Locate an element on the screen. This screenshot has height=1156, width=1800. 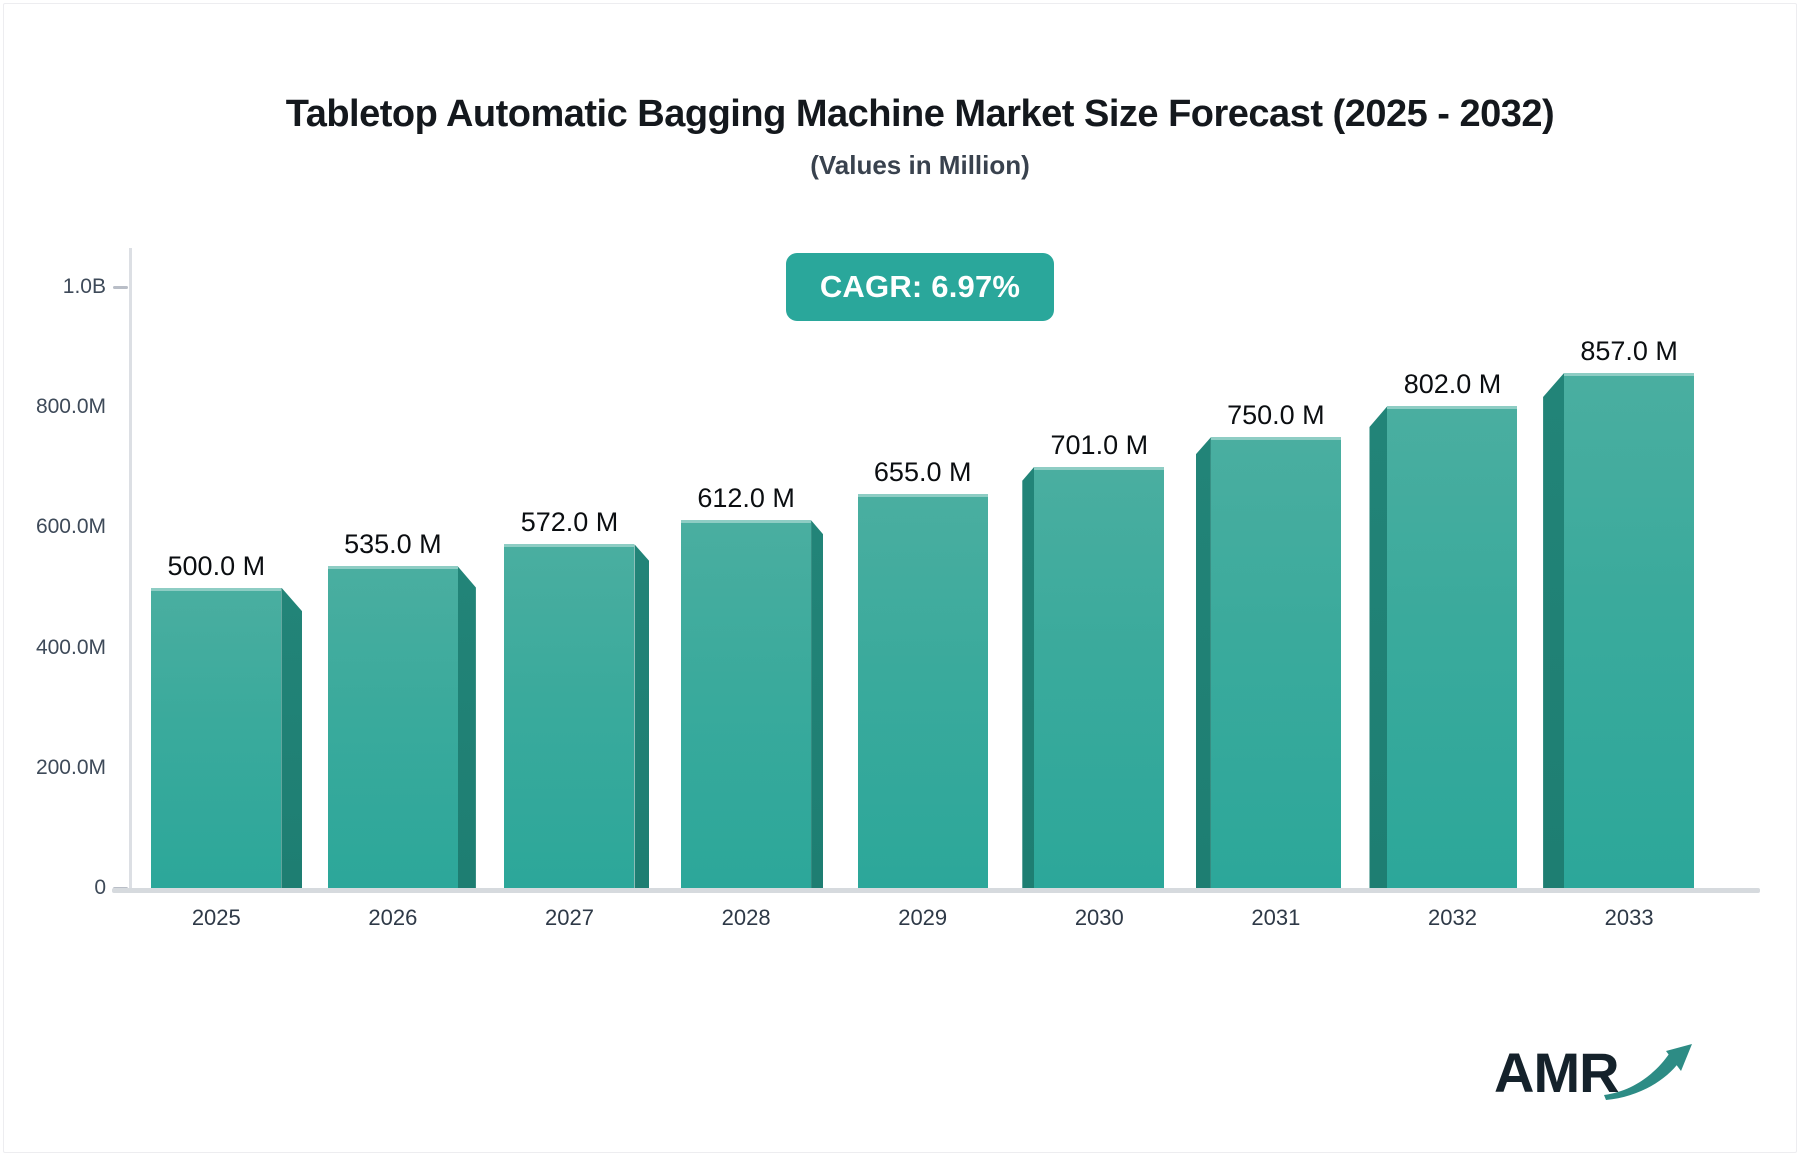
bar-2033: 857.0 M is located at coordinates (1619, 612).